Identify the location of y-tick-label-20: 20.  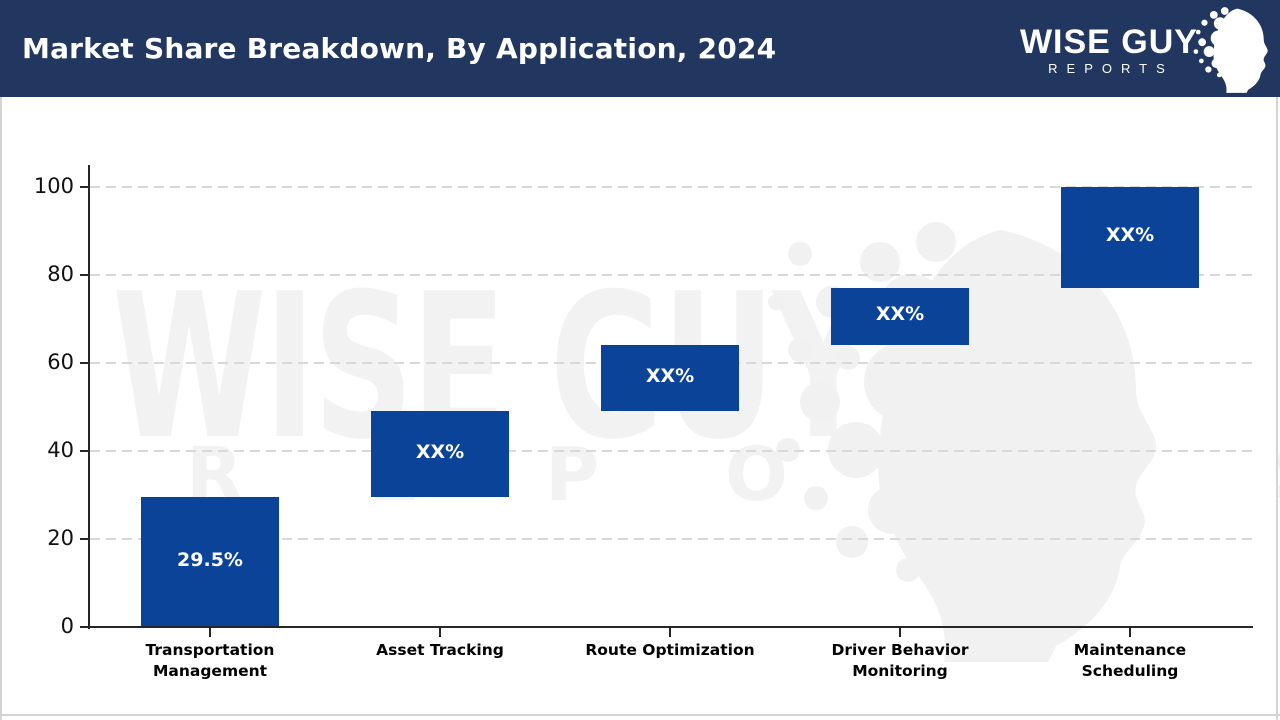
(60, 537).